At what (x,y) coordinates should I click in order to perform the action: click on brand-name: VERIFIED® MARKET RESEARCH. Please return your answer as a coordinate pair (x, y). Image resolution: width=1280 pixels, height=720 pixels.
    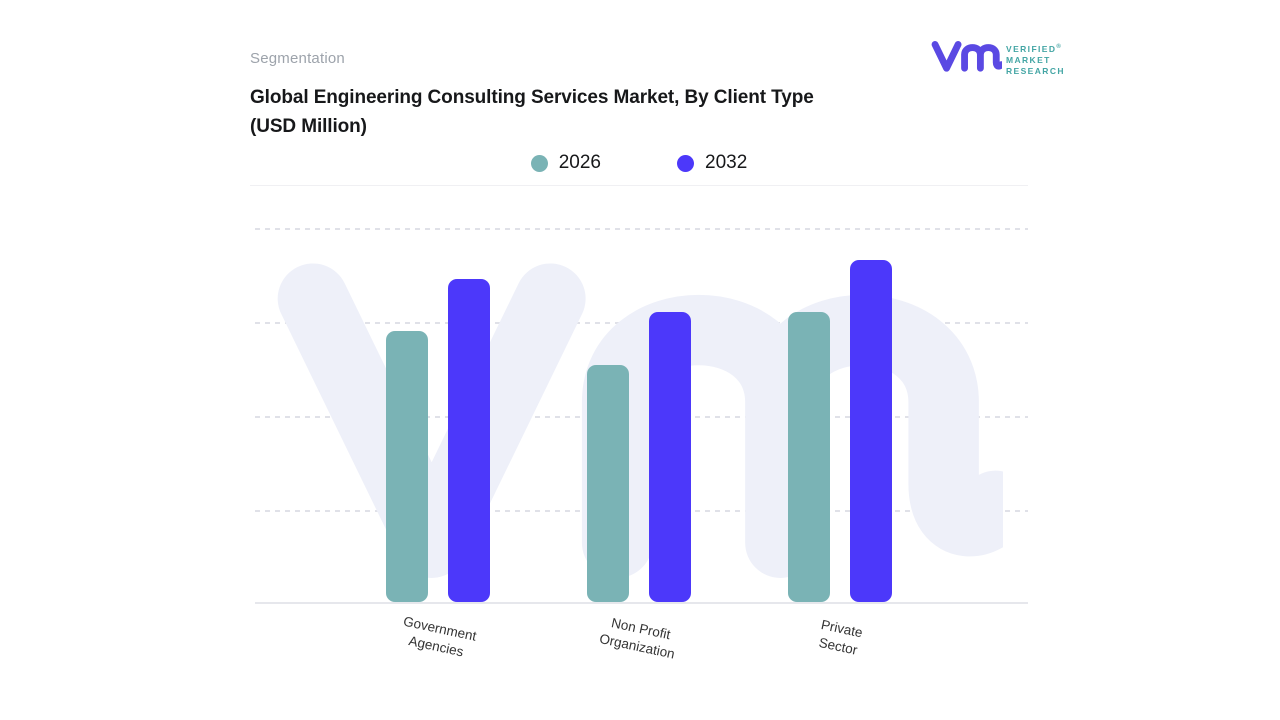
    Looking at the image, I should click on (1035, 59).